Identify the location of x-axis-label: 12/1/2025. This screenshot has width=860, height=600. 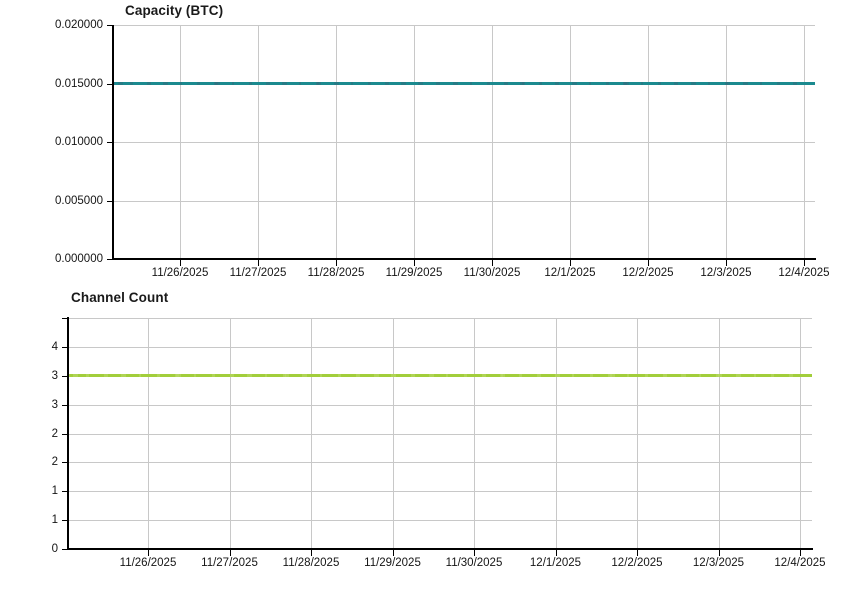
(570, 273).